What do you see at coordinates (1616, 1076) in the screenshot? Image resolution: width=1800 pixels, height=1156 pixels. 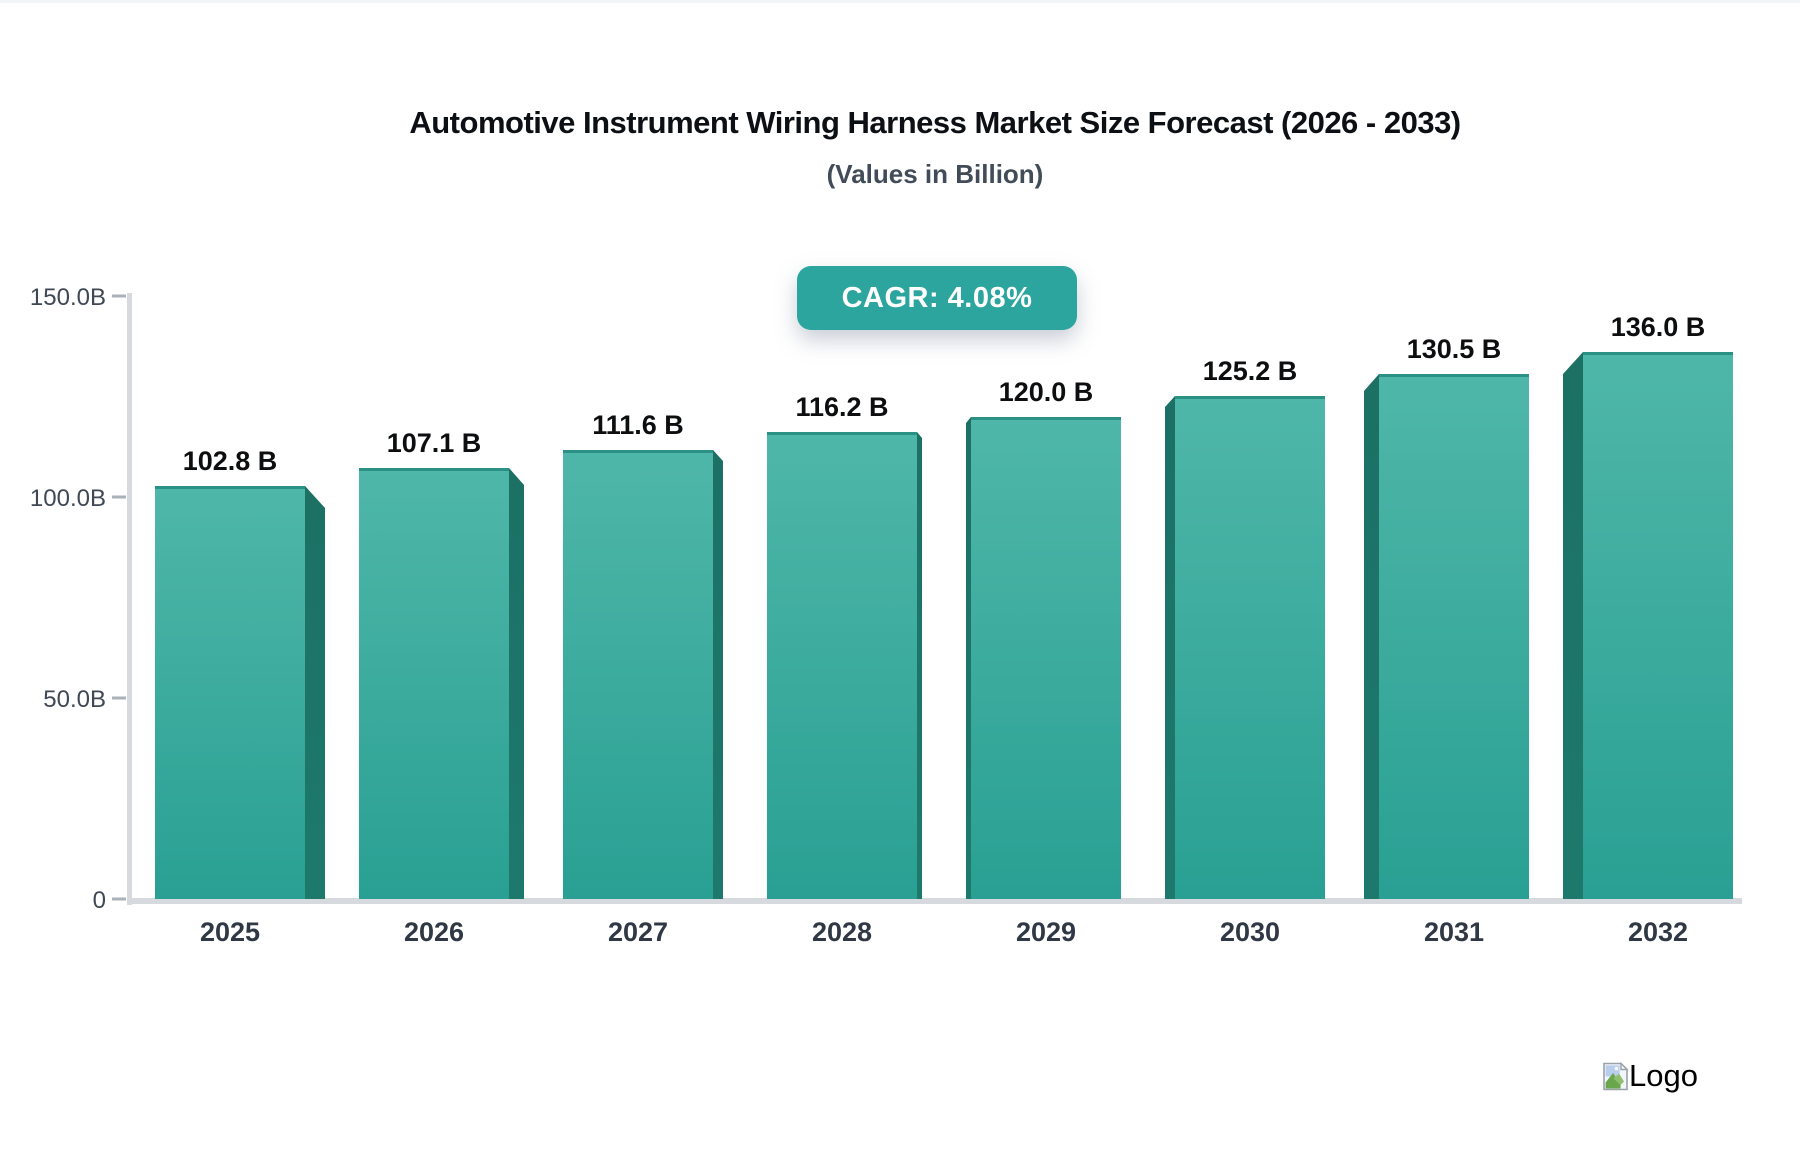 I see `broken-image-icon` at bounding box center [1616, 1076].